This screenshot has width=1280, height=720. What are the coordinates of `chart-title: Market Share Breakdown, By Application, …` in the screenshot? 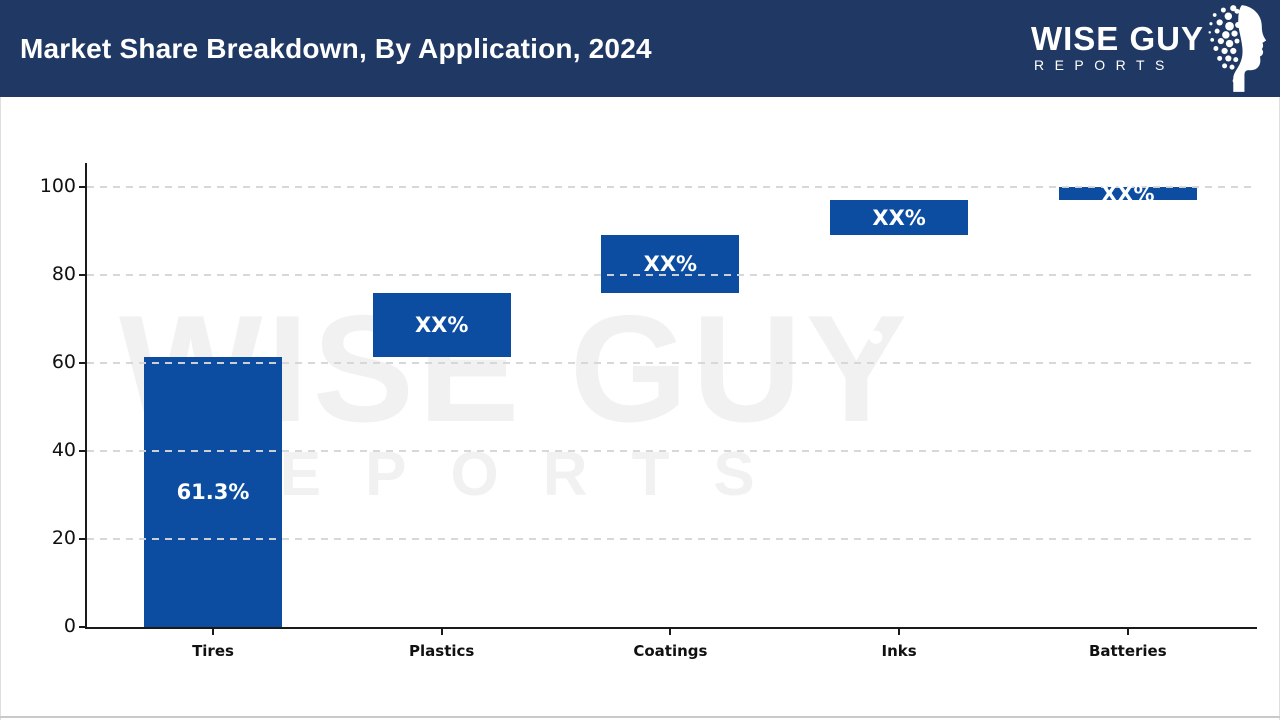 It's located at (336, 48).